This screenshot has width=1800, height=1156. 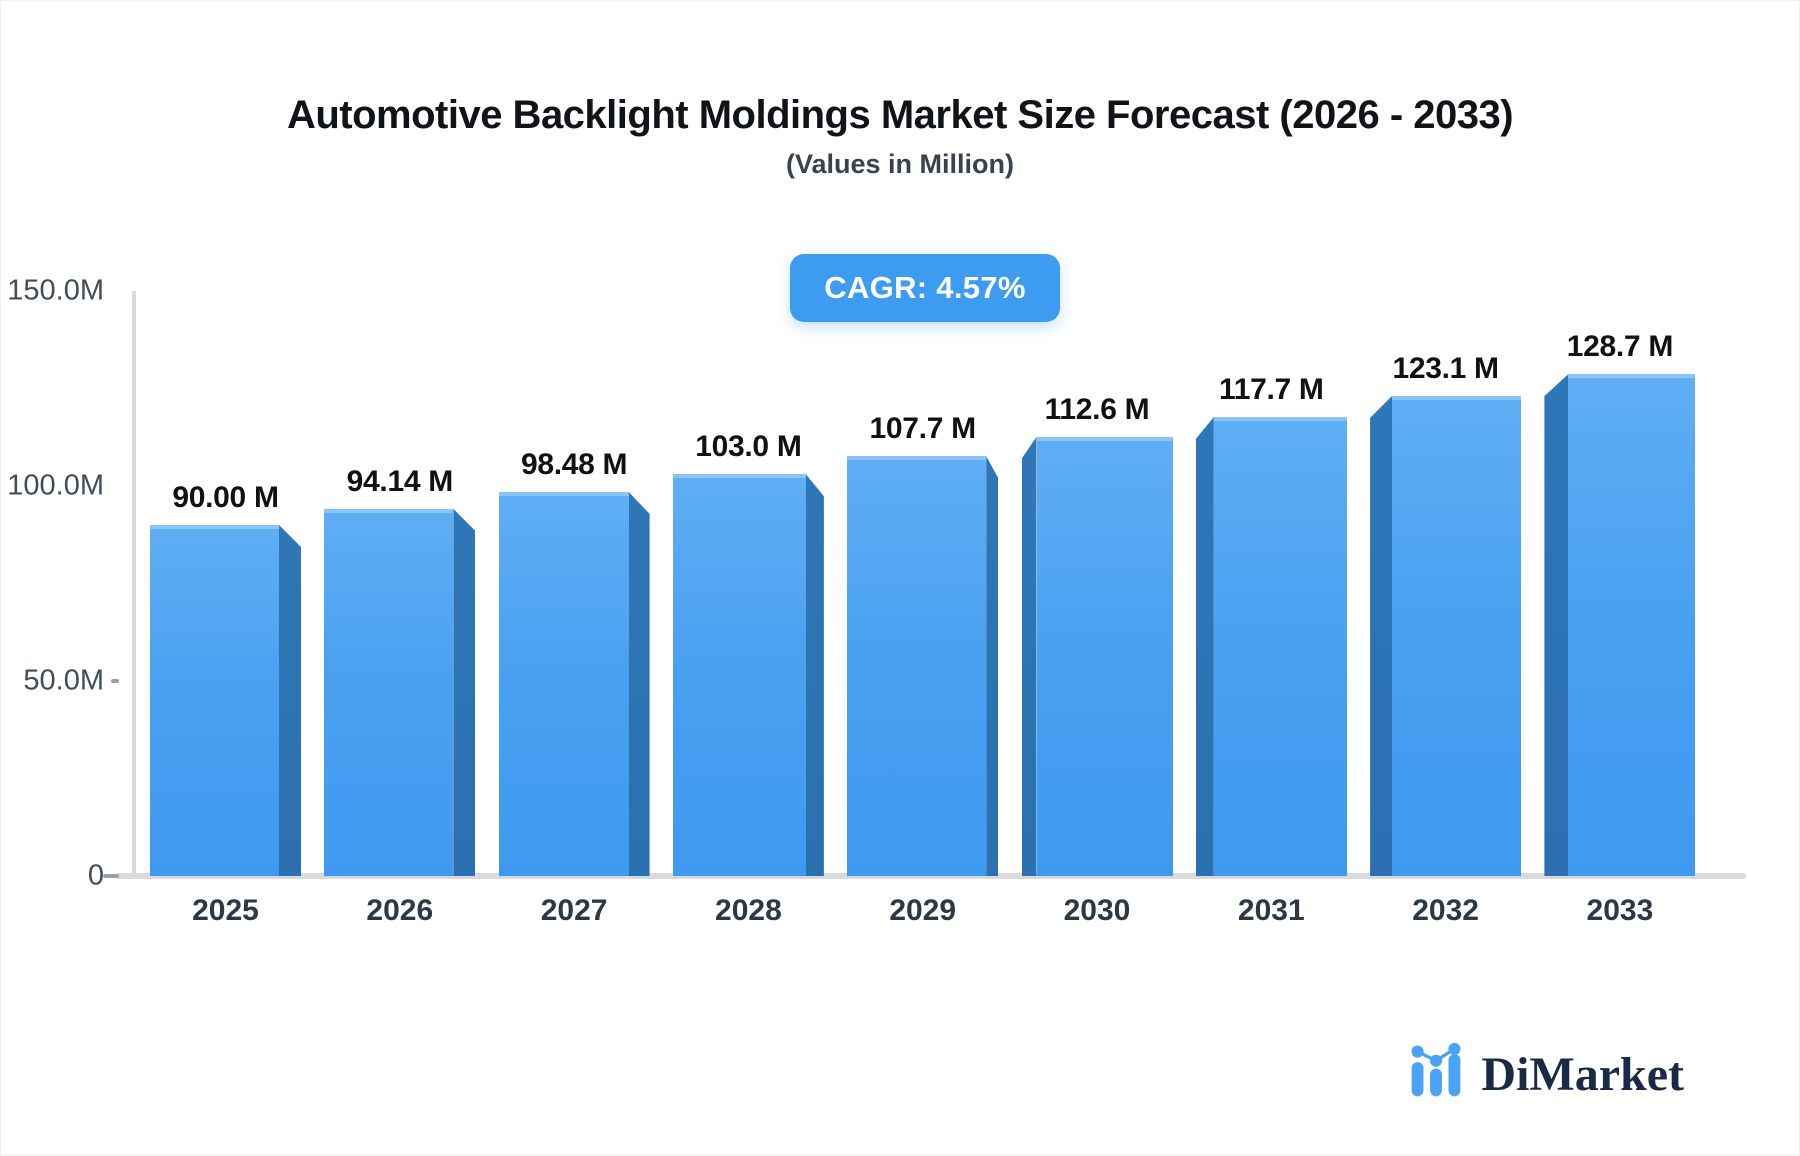 What do you see at coordinates (464, 692) in the screenshot?
I see `bar-side-face-2026` at bounding box center [464, 692].